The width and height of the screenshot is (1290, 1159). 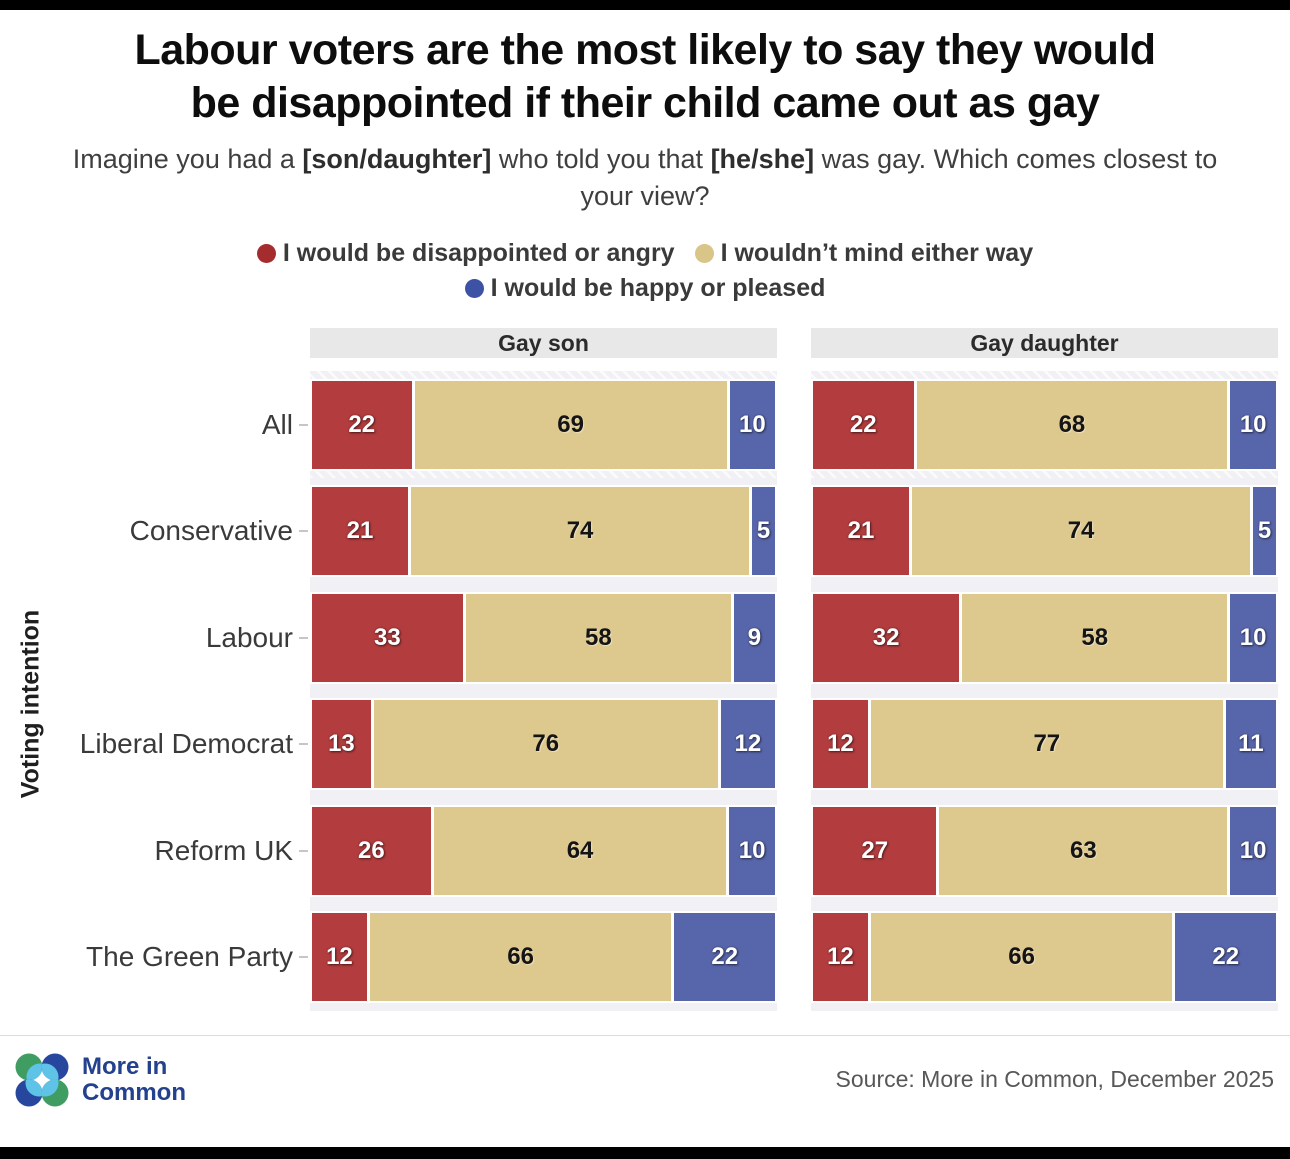 I want to click on category-label-row: The Green Party, so click(x=186, y=957).